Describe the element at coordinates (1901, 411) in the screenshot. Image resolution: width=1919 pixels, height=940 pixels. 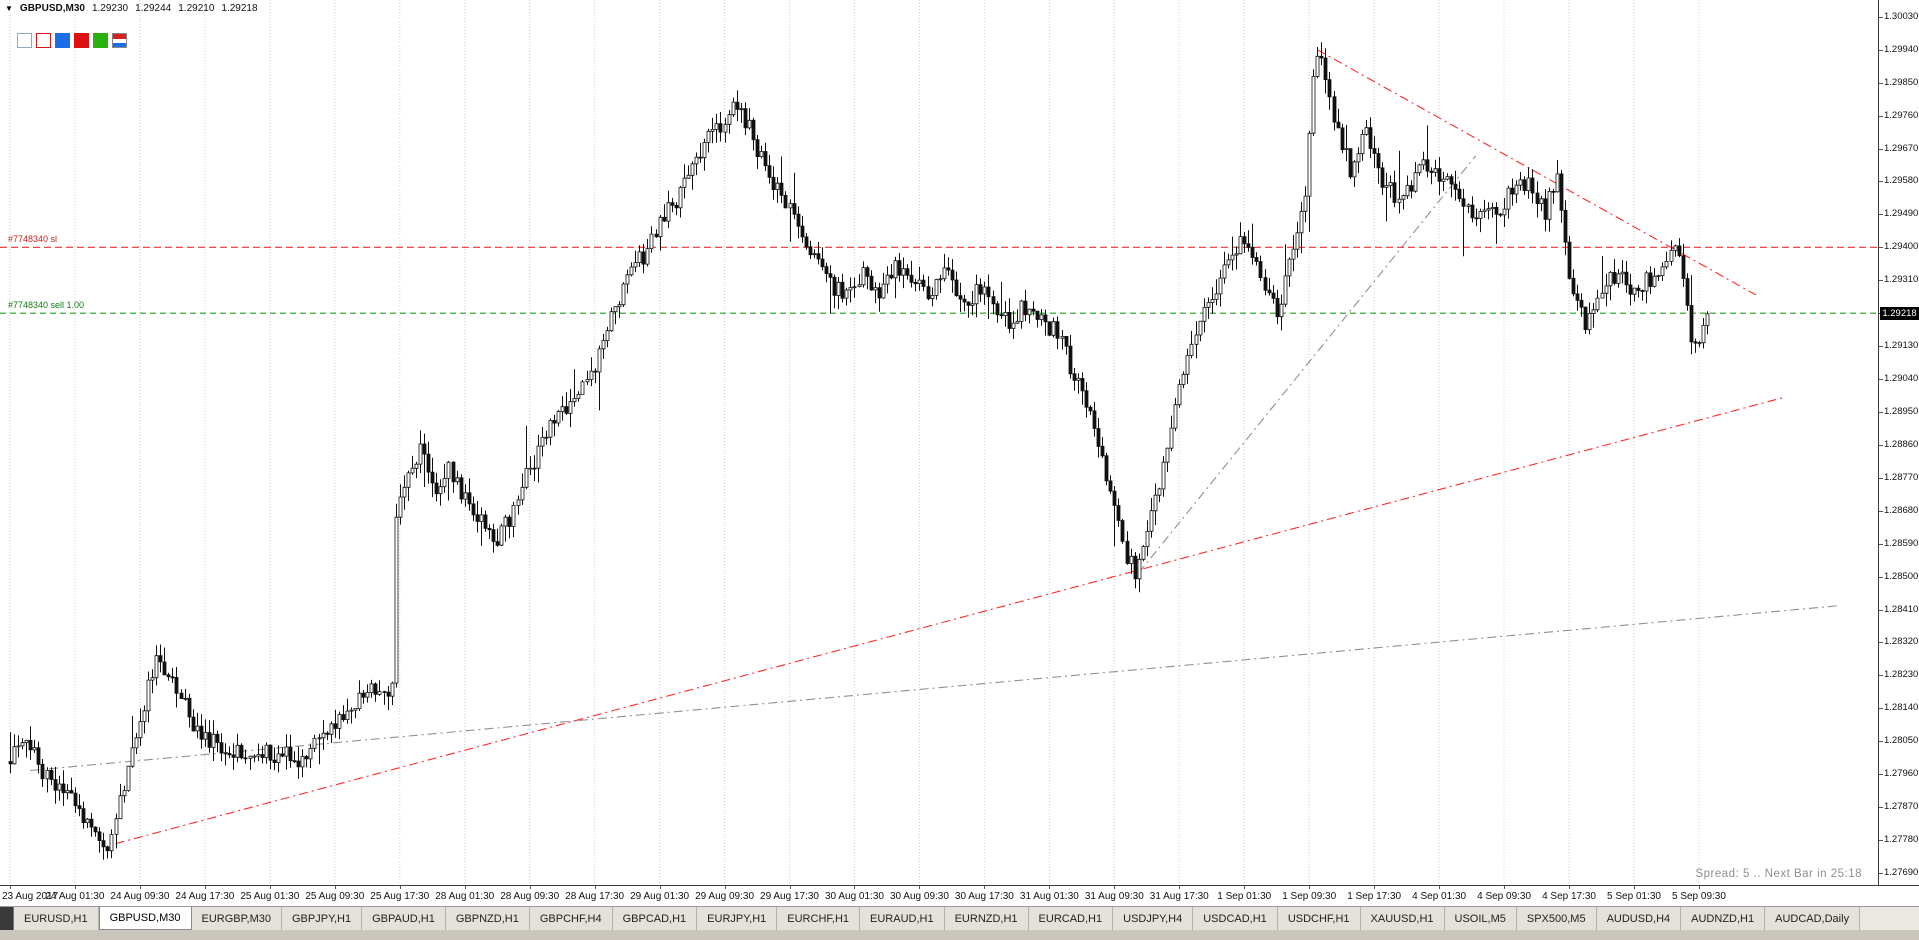
I see `price-tick-label: 1.28950` at that location.